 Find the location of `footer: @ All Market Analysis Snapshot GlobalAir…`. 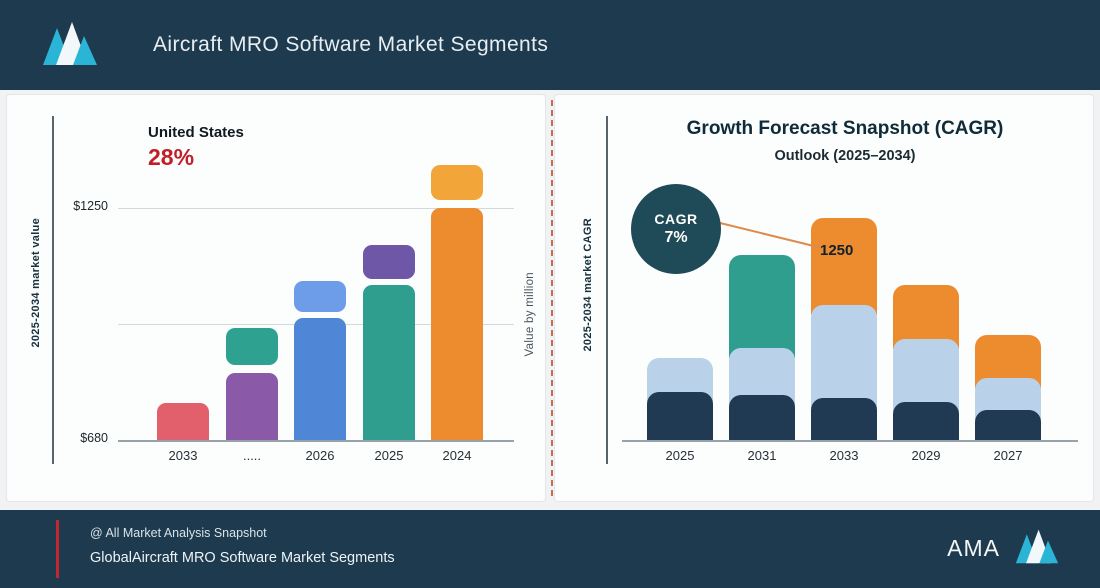

footer: @ All Market Analysis Snapshot GlobalAir… is located at coordinates (550, 549).